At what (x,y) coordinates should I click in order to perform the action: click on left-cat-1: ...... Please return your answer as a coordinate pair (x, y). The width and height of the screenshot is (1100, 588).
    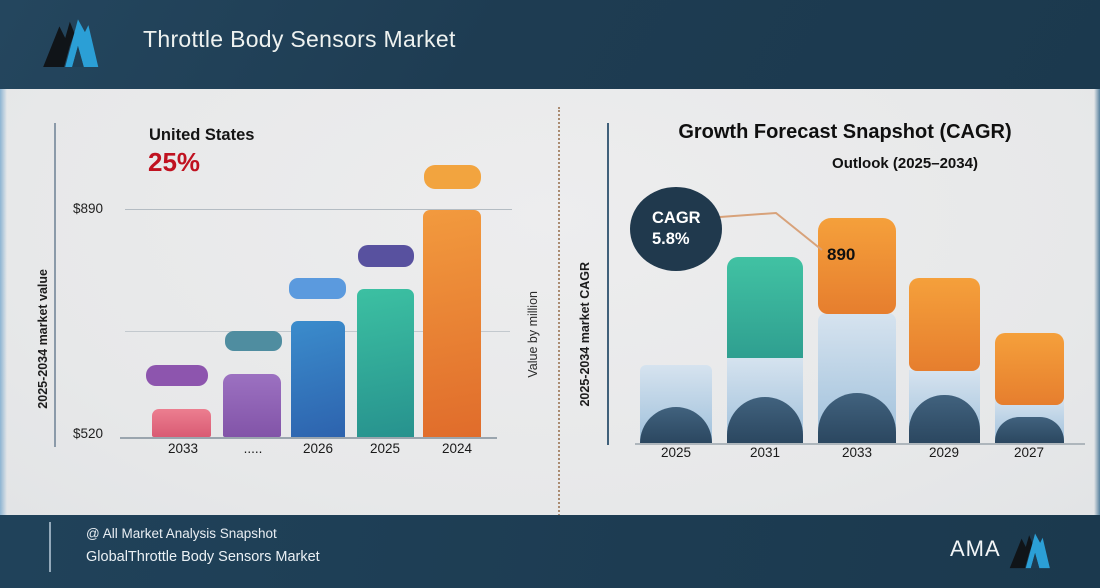
    Looking at the image, I should click on (253, 448).